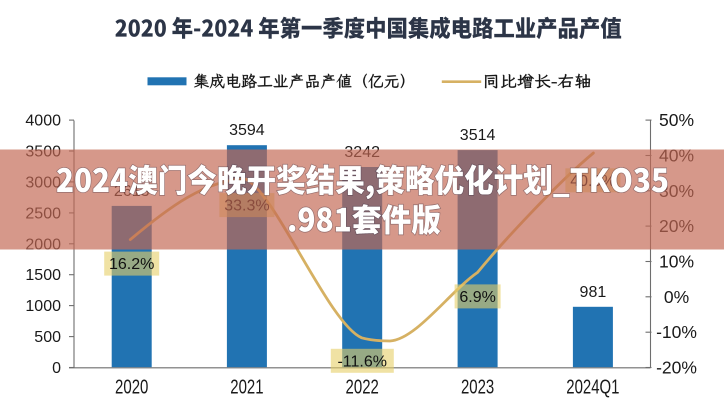 The height and width of the screenshot is (400, 724). What do you see at coordinates (43, 275) in the screenshot?
I see `svg-text: 1500` at bounding box center [43, 275].